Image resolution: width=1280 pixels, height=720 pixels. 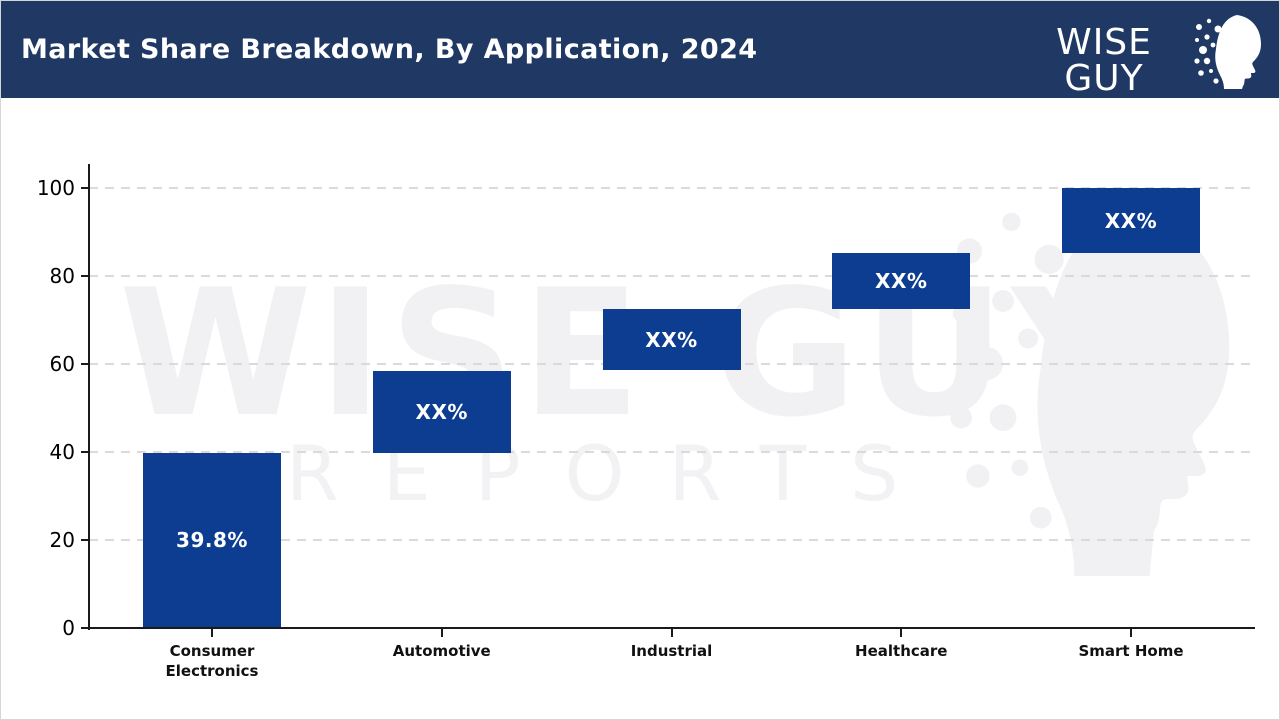 I want to click on y-tick-label-80: 80, so click(x=62, y=276).